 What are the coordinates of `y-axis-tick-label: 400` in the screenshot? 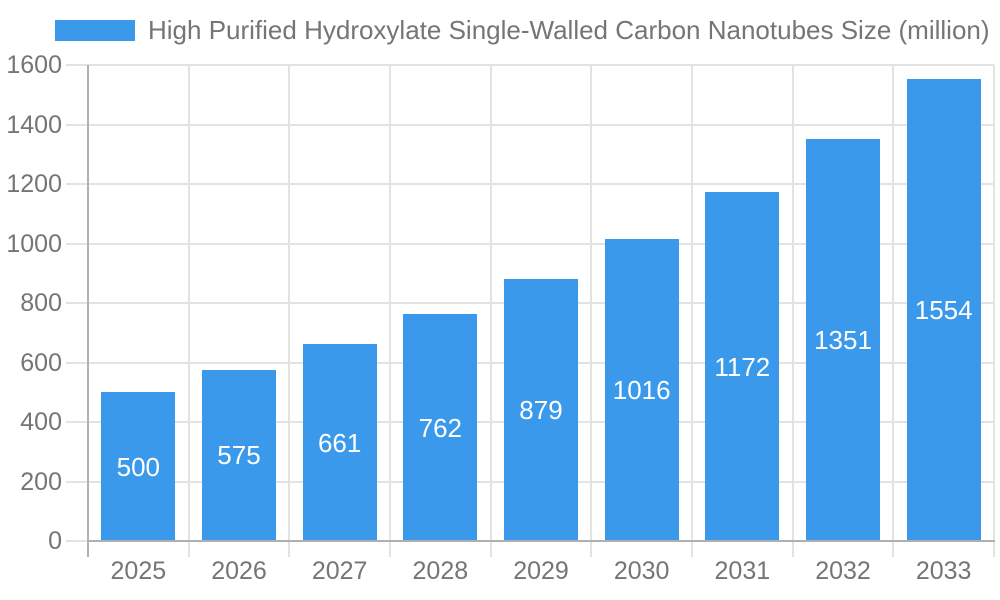 It's located at (41, 422).